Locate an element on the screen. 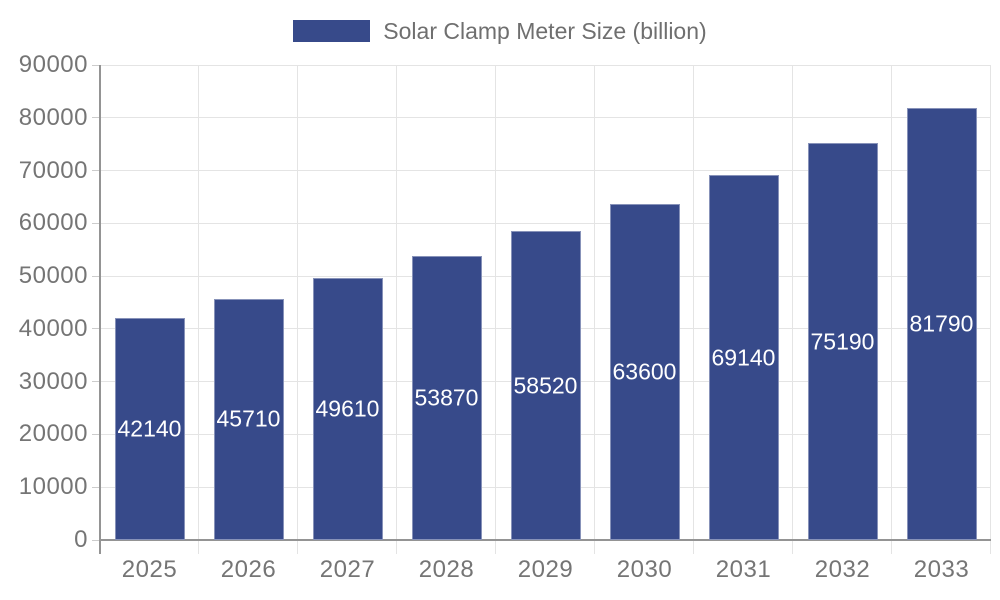 This screenshot has height=600, width=1000. bar: 63600 is located at coordinates (644, 372).